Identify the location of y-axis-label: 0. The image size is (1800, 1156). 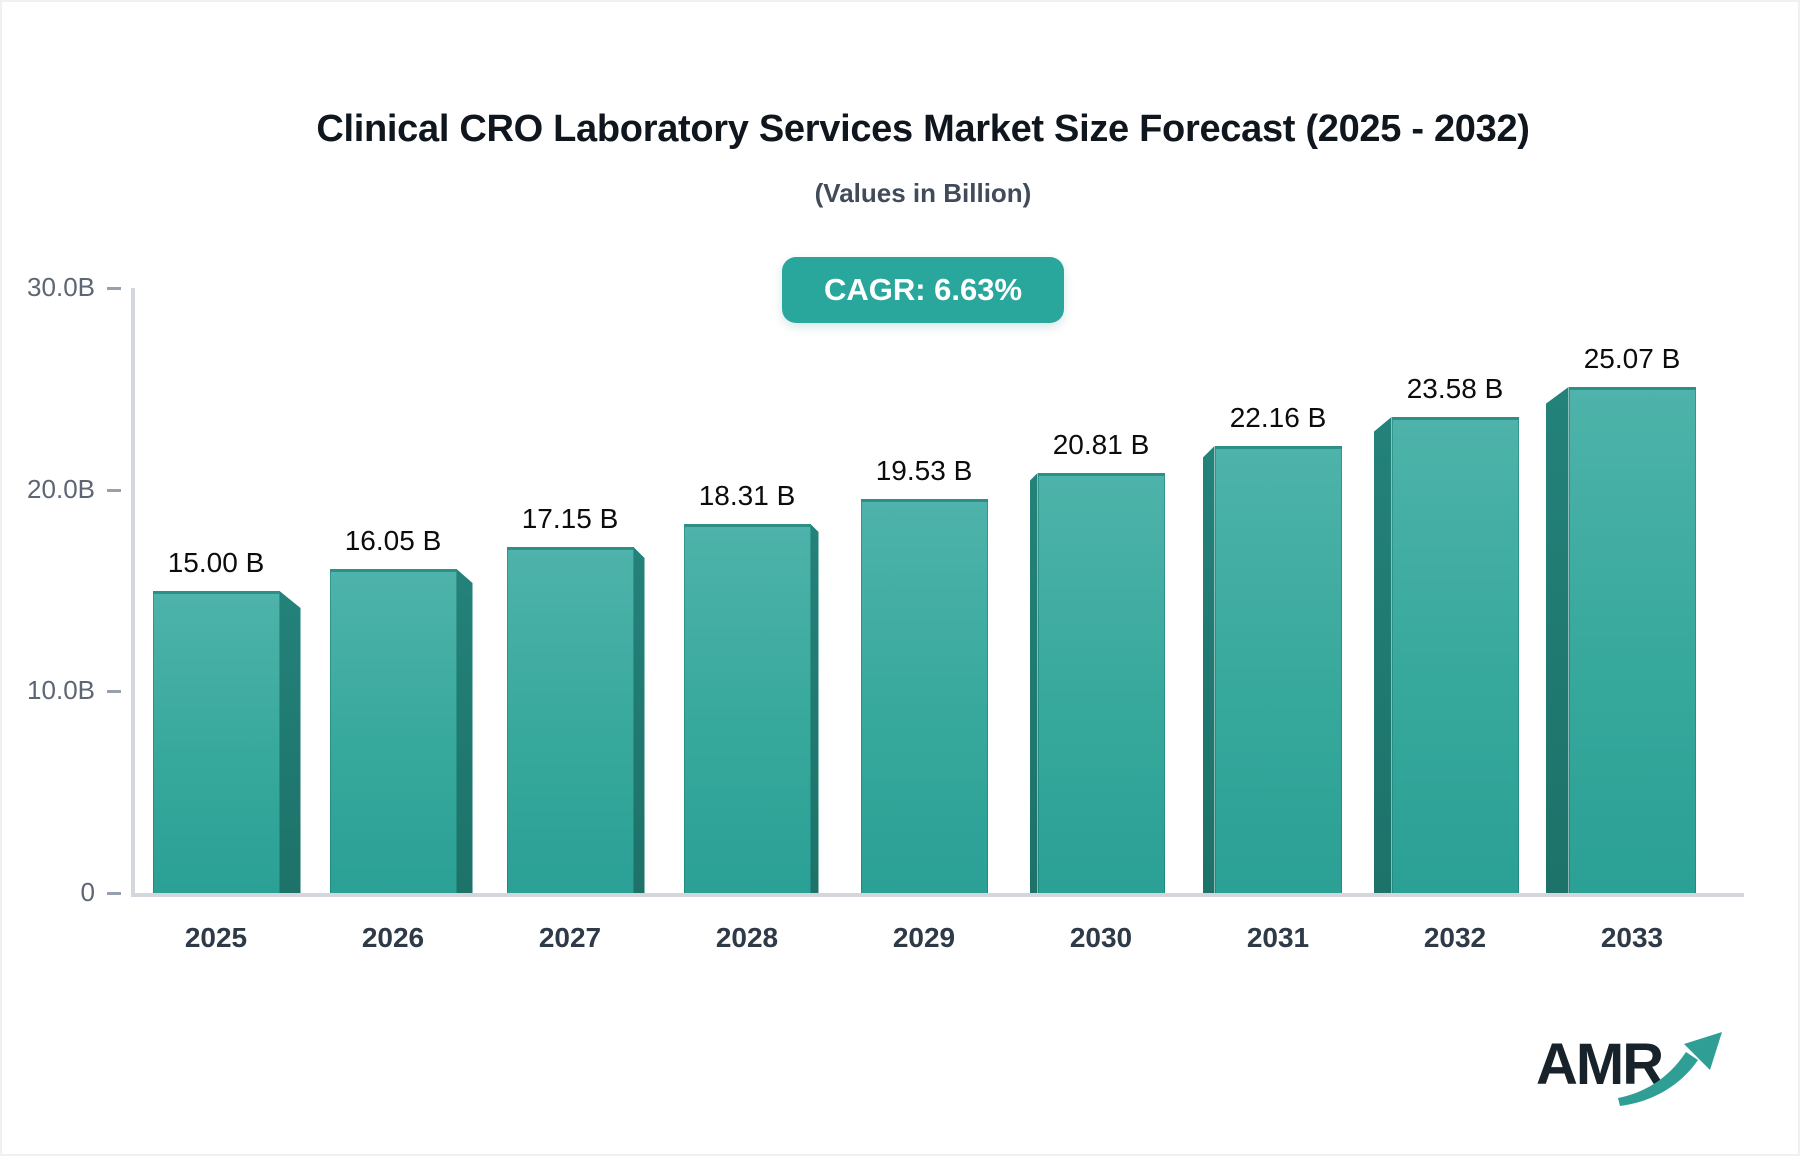
(87, 892).